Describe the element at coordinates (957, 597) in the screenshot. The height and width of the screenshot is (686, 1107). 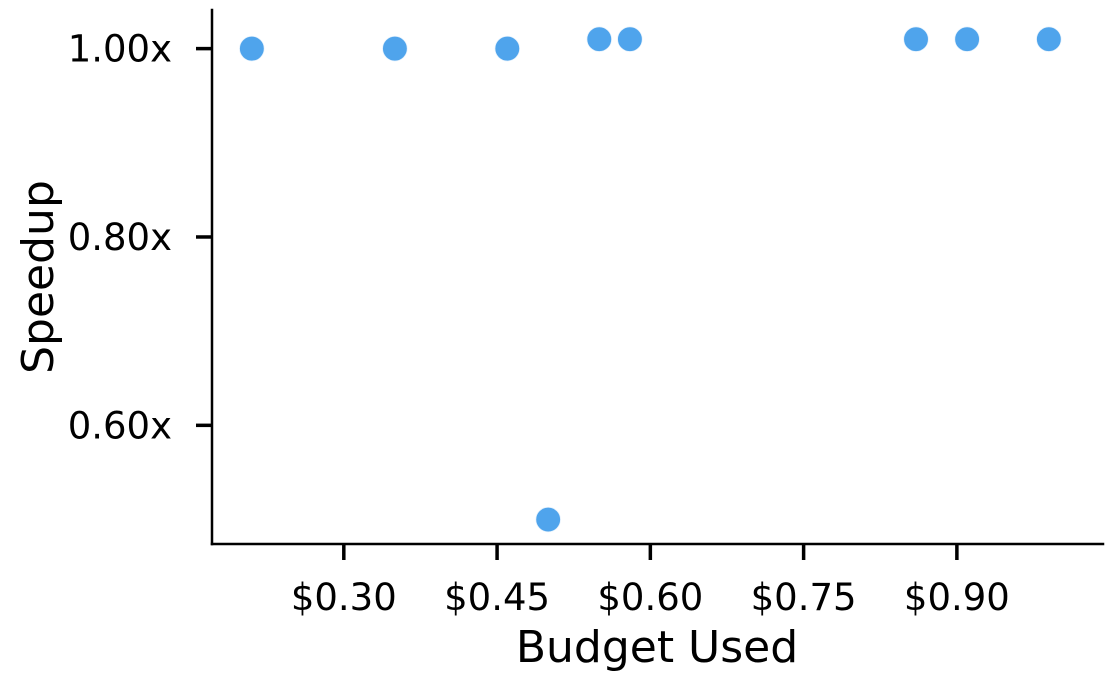
I see `x-tick-label: $0.90` at that location.